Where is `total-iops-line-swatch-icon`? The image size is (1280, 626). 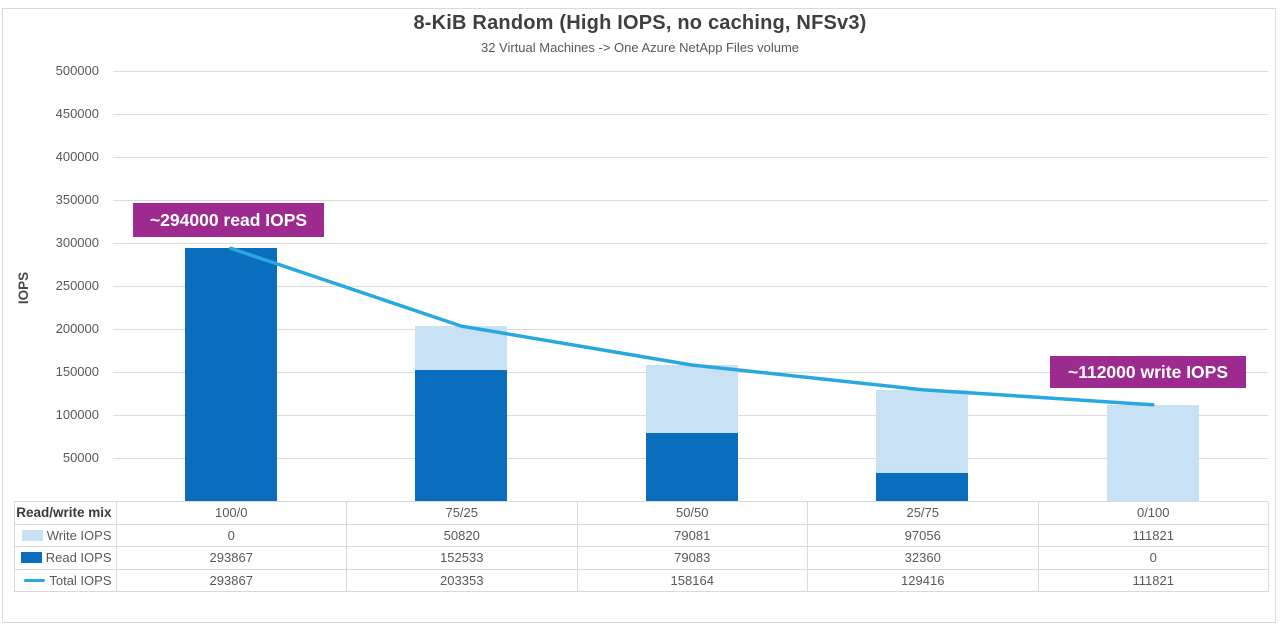 total-iops-line-swatch-icon is located at coordinates (35, 580).